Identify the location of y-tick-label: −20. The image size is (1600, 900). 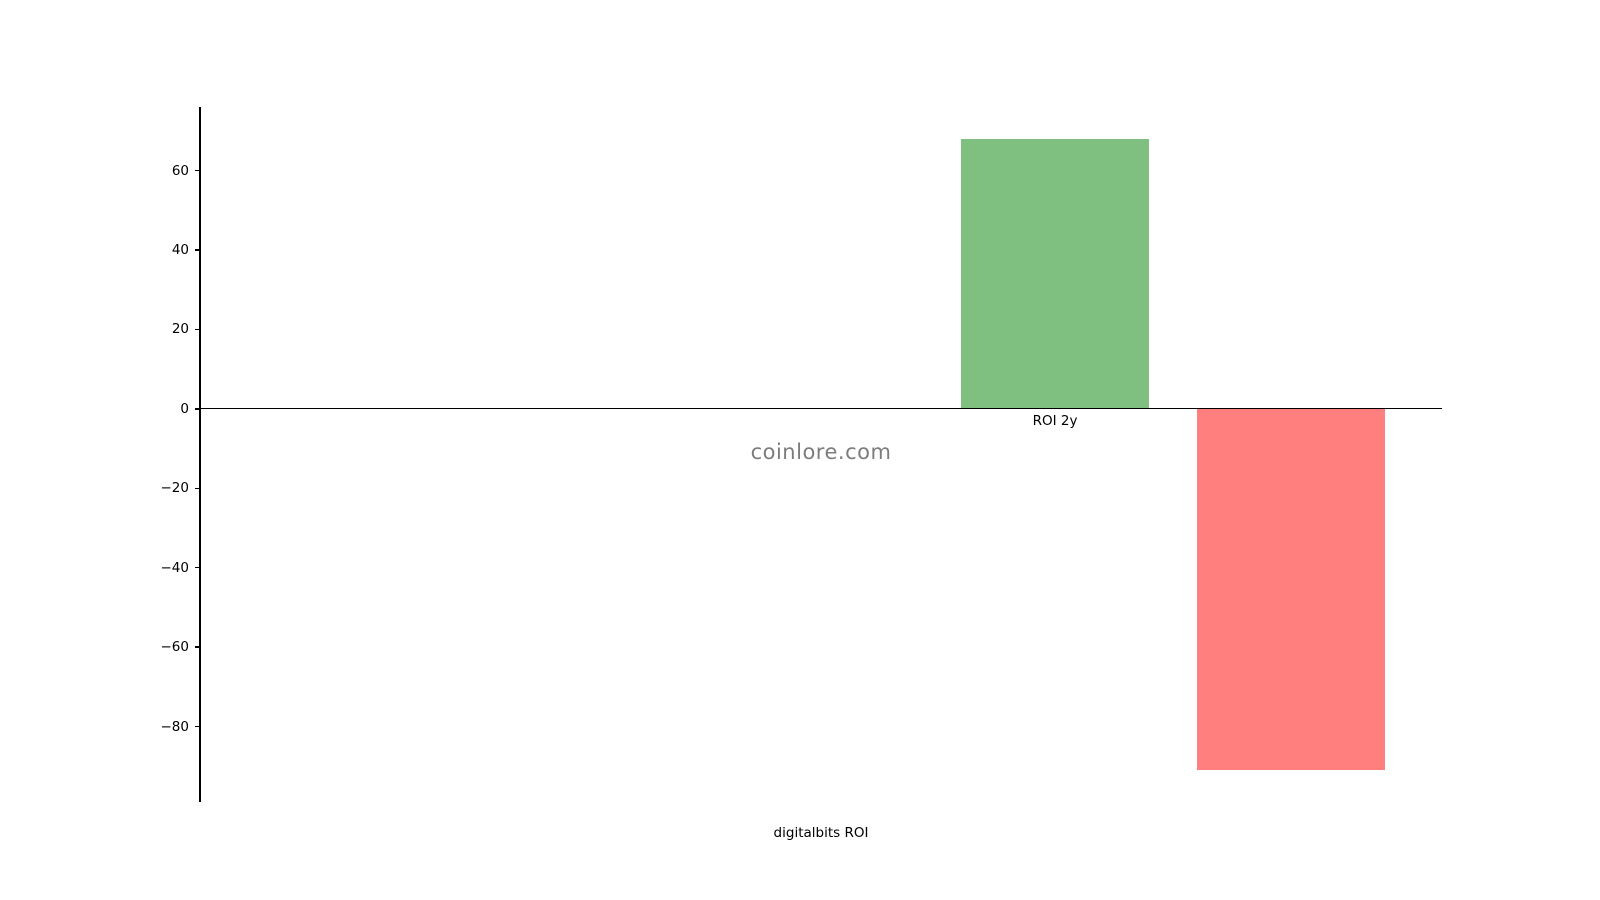
(175, 488).